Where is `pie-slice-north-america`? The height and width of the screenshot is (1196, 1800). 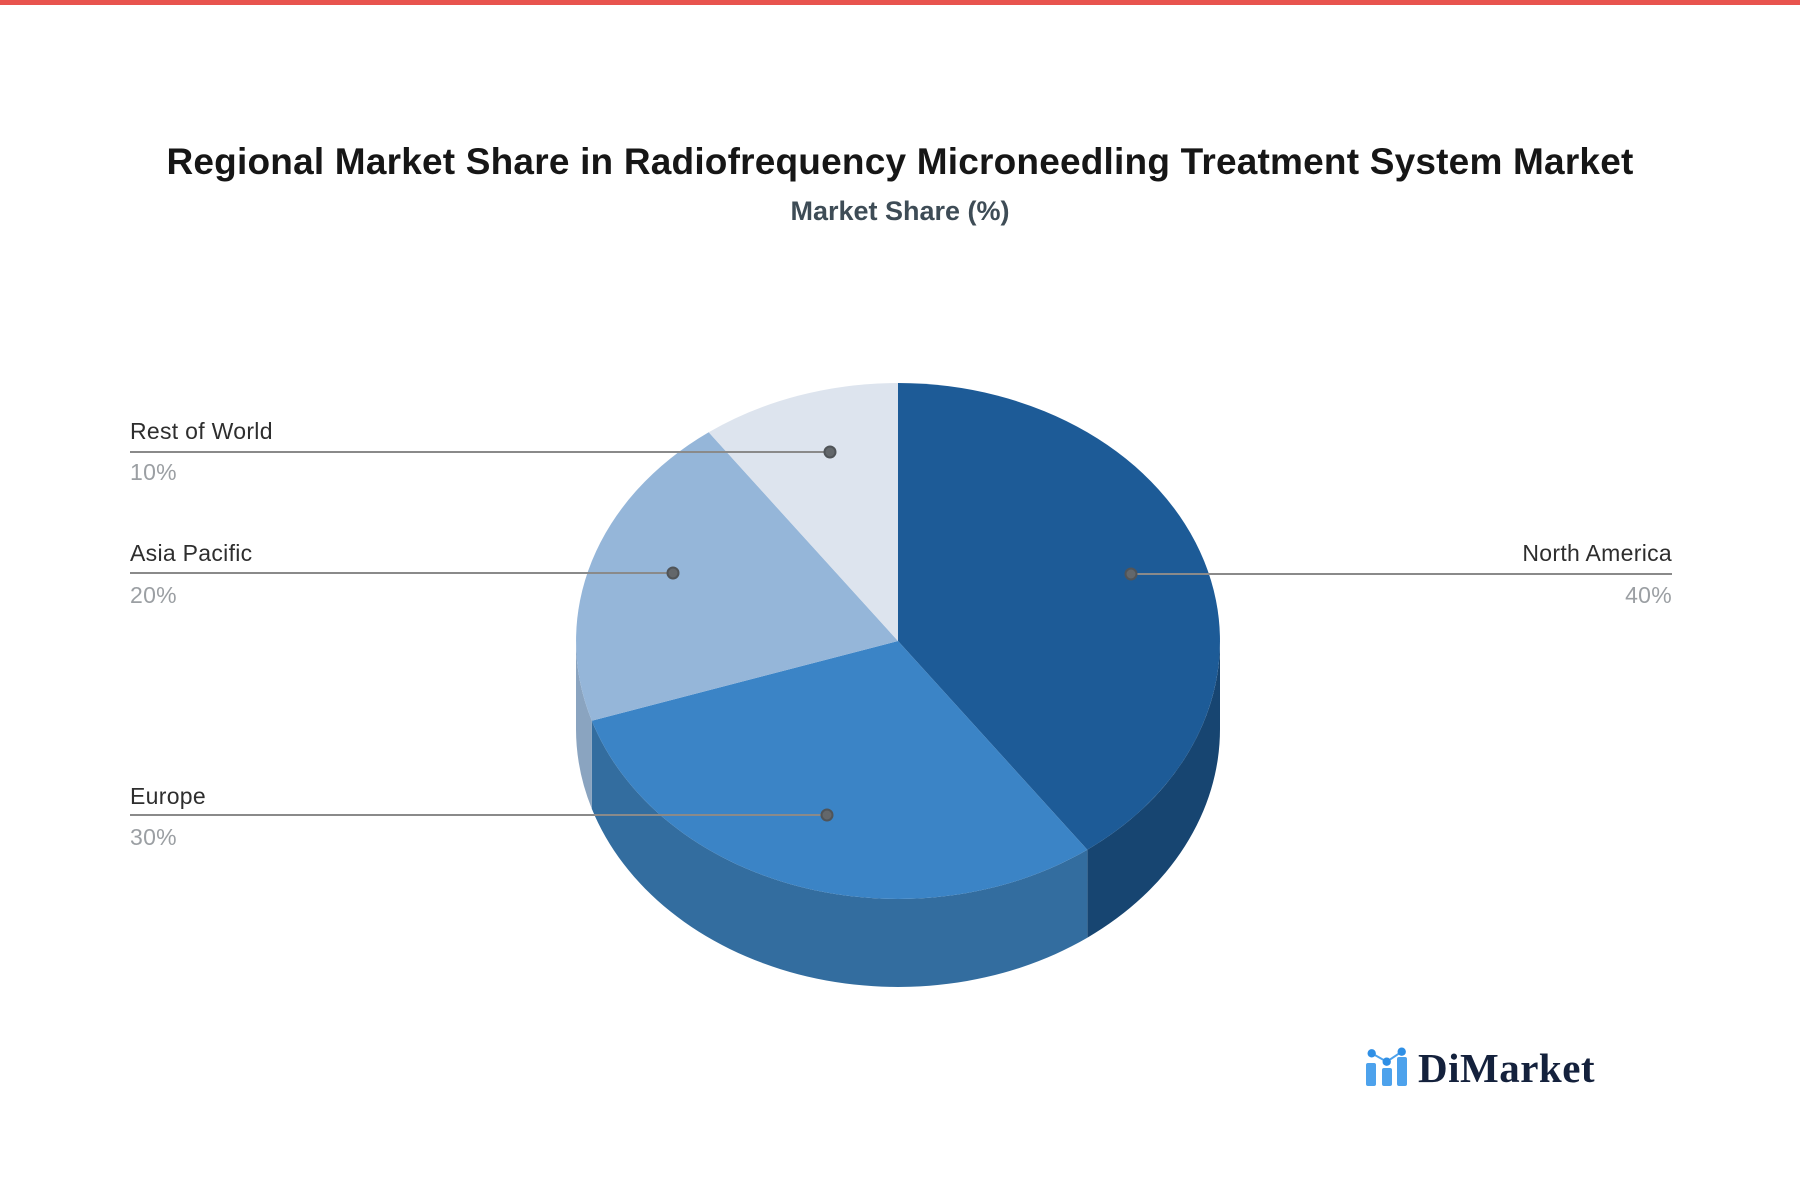
pie-slice-north-america is located at coordinates (1059, 616).